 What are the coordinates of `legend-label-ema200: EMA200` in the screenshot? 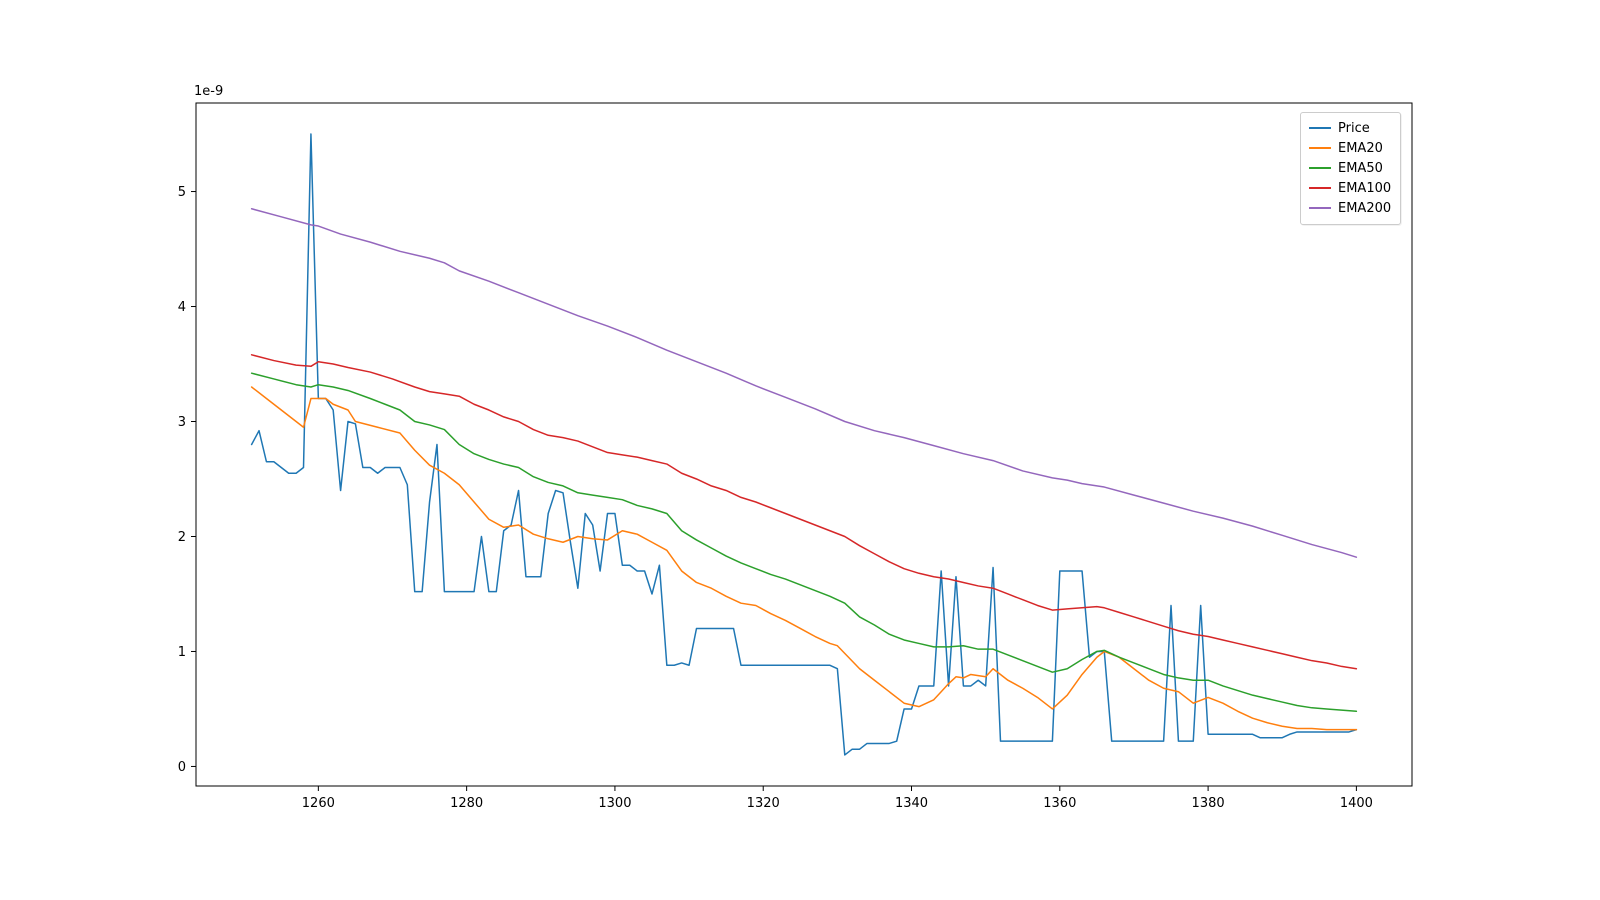 It's located at (1365, 208).